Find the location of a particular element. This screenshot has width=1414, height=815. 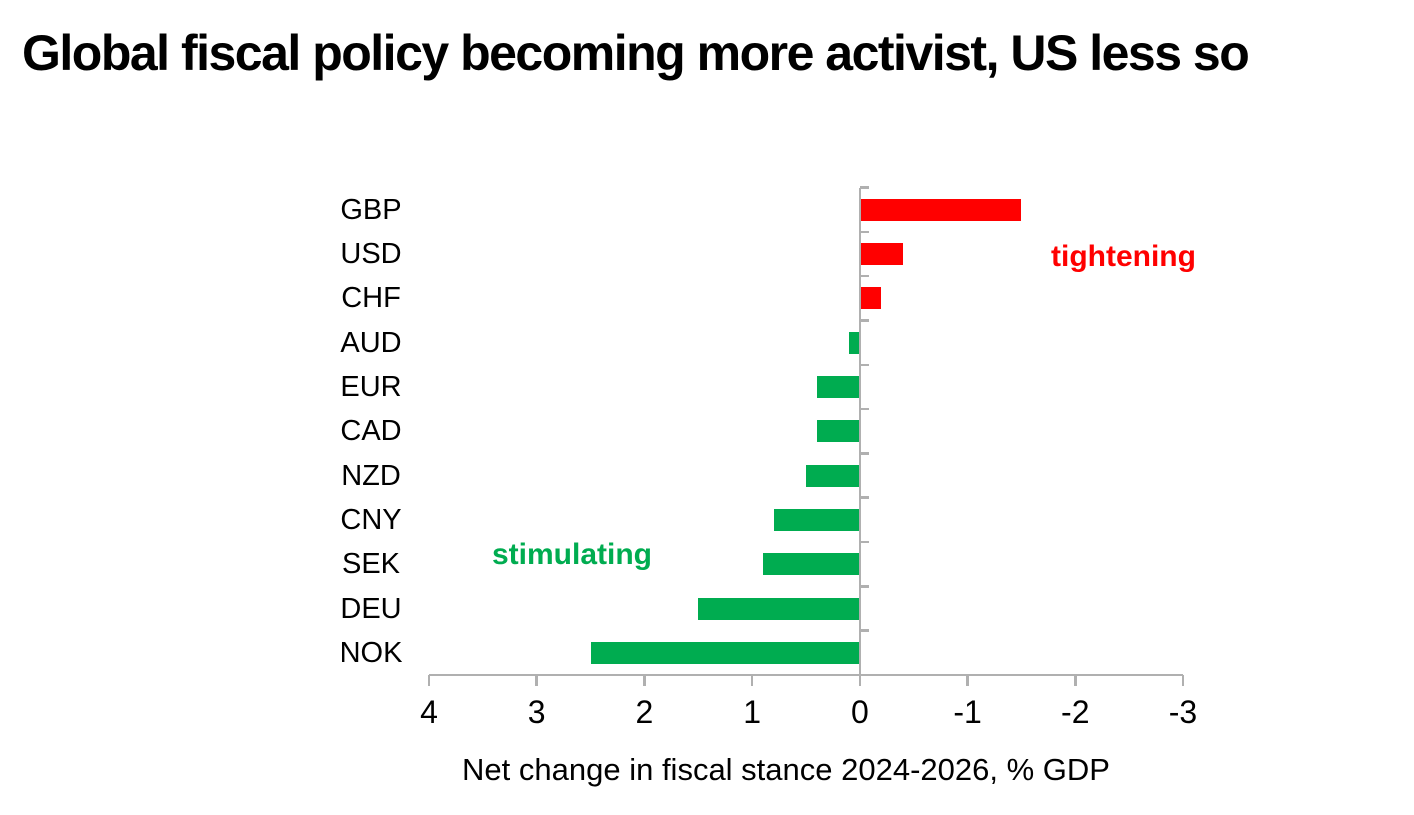

x-axis-tick-label: -1 is located at coordinates (967, 712).